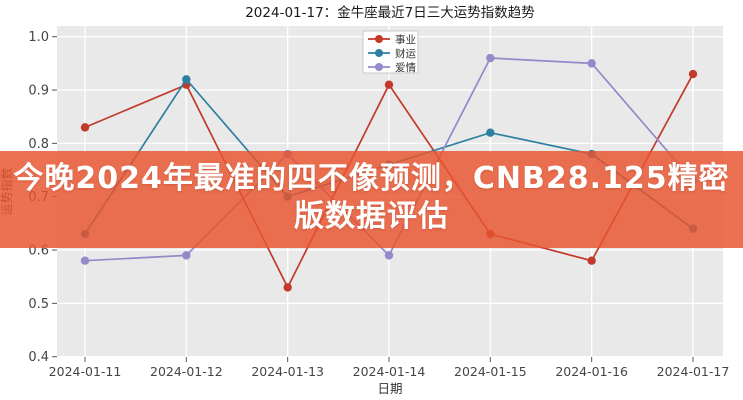 The height and width of the screenshot is (400, 743). Describe the element at coordinates (85, 371) in the screenshot. I see `x-tick-label: 2024-01-11` at that location.